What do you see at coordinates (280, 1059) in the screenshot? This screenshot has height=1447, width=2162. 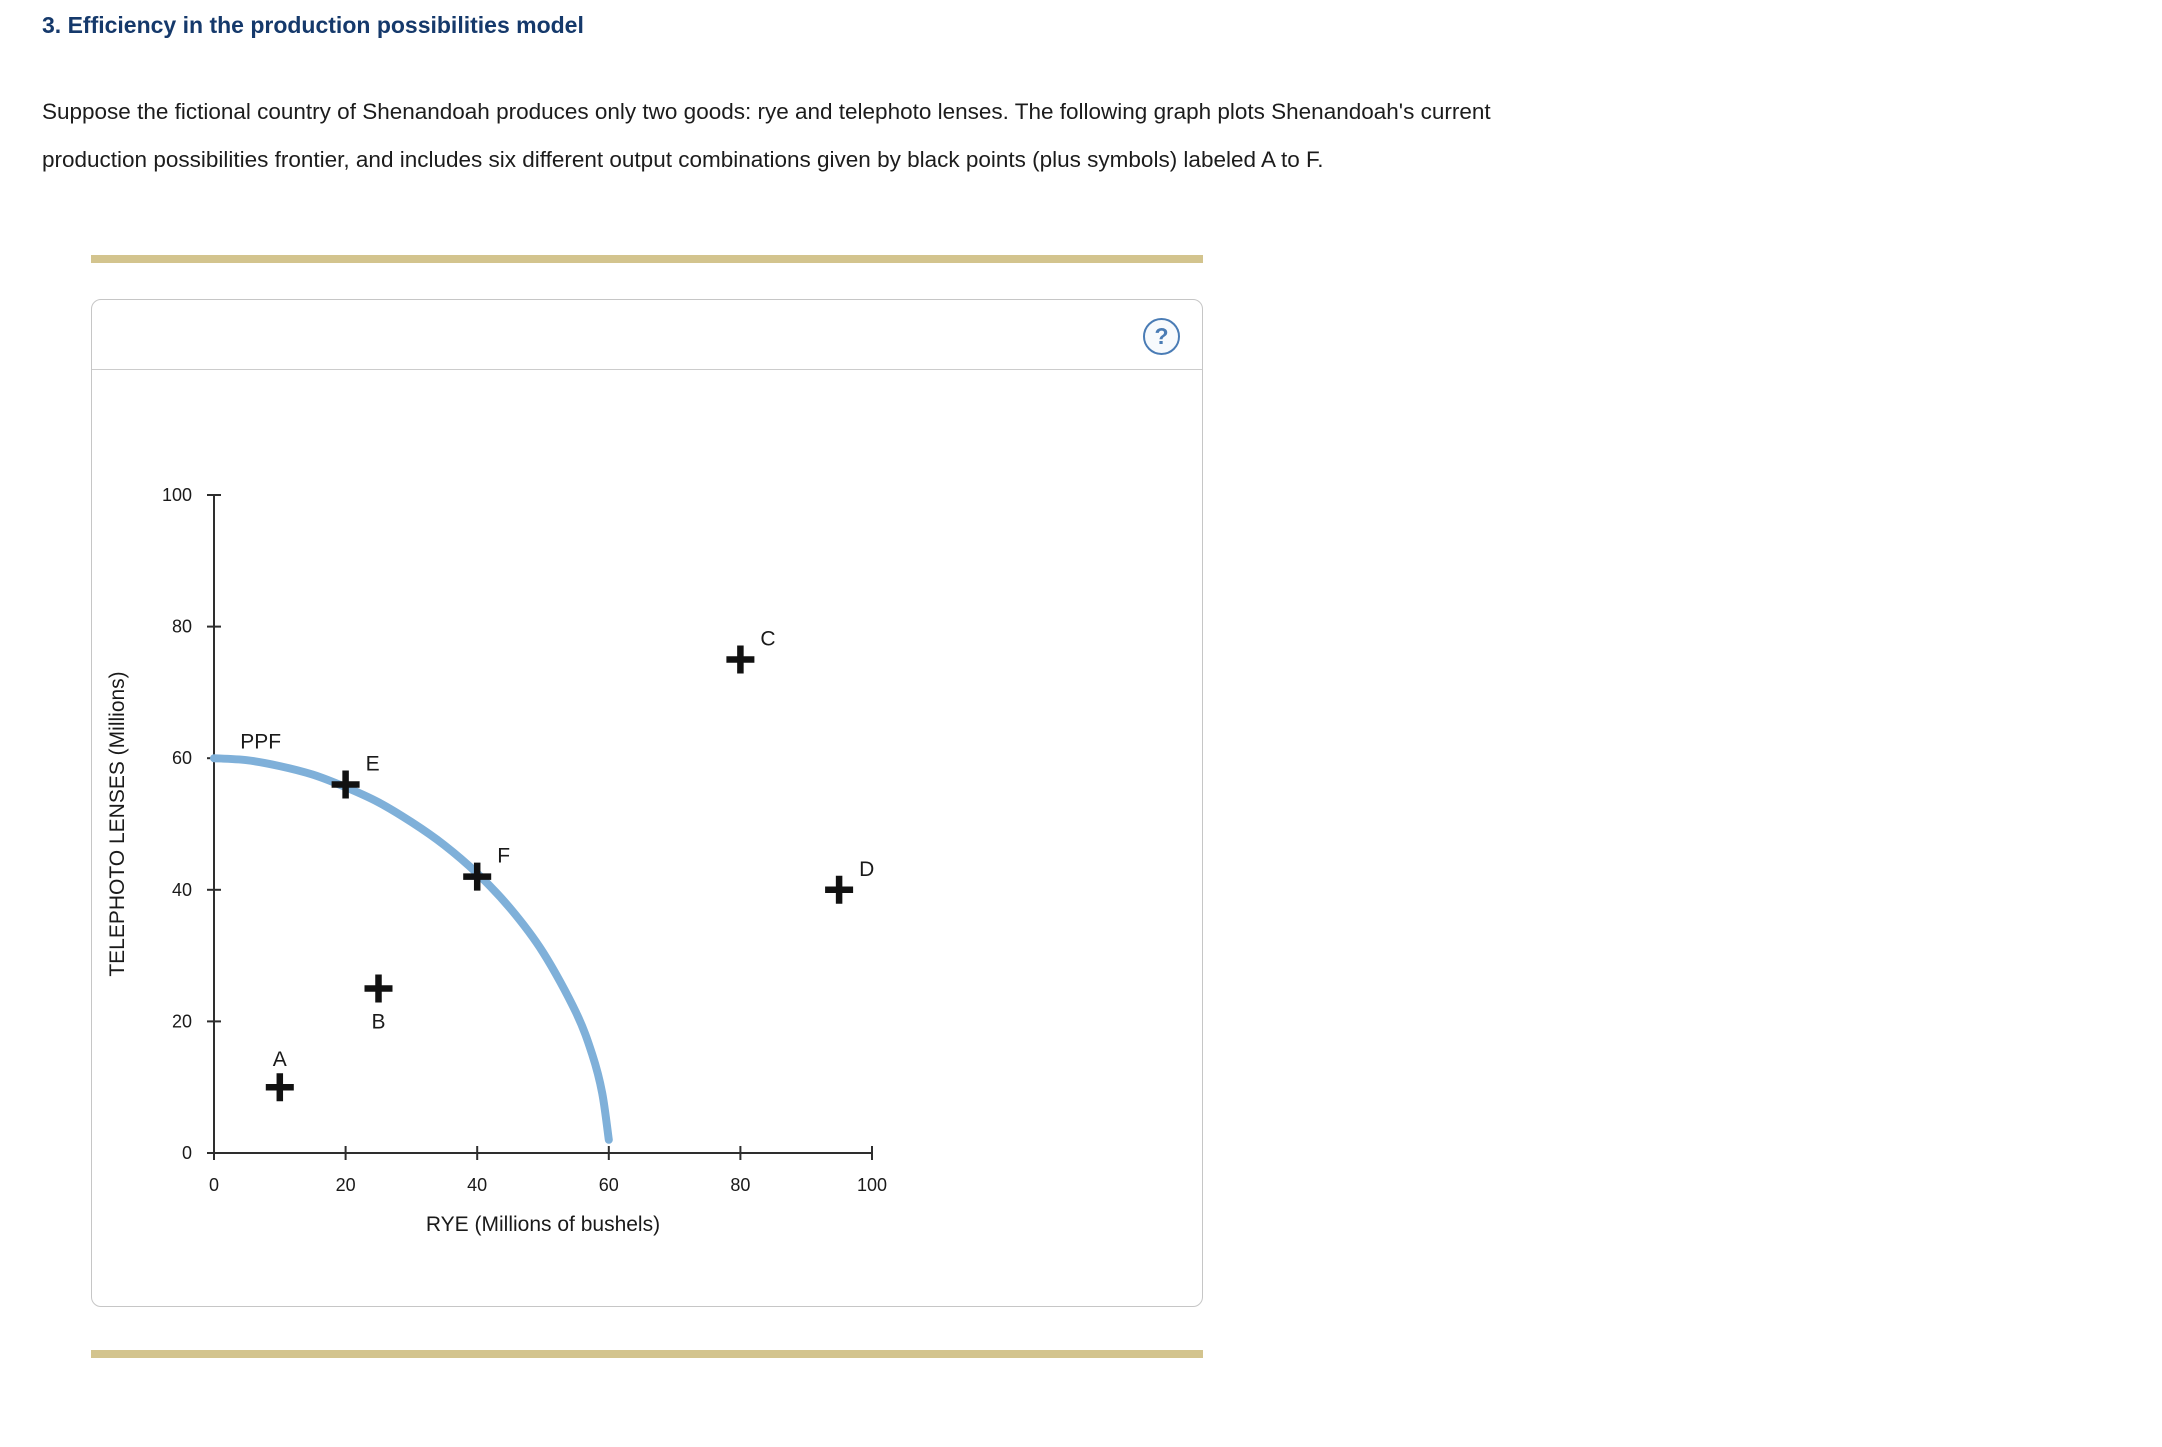 I see `point-label-A: A` at bounding box center [280, 1059].